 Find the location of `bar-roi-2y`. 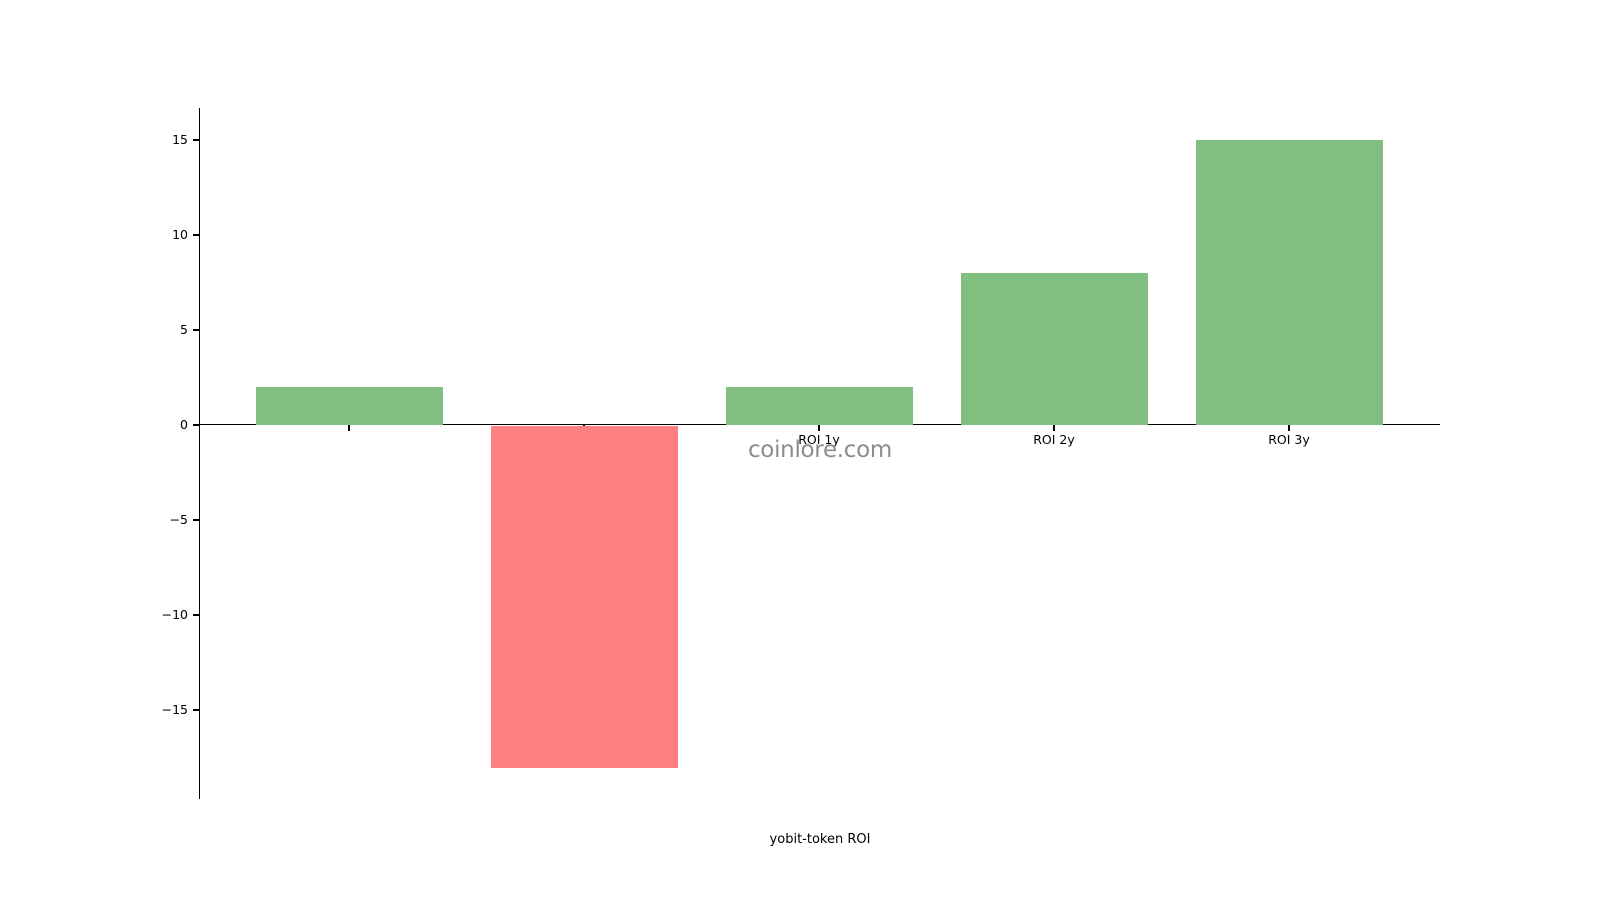

bar-roi-2y is located at coordinates (1054, 349).